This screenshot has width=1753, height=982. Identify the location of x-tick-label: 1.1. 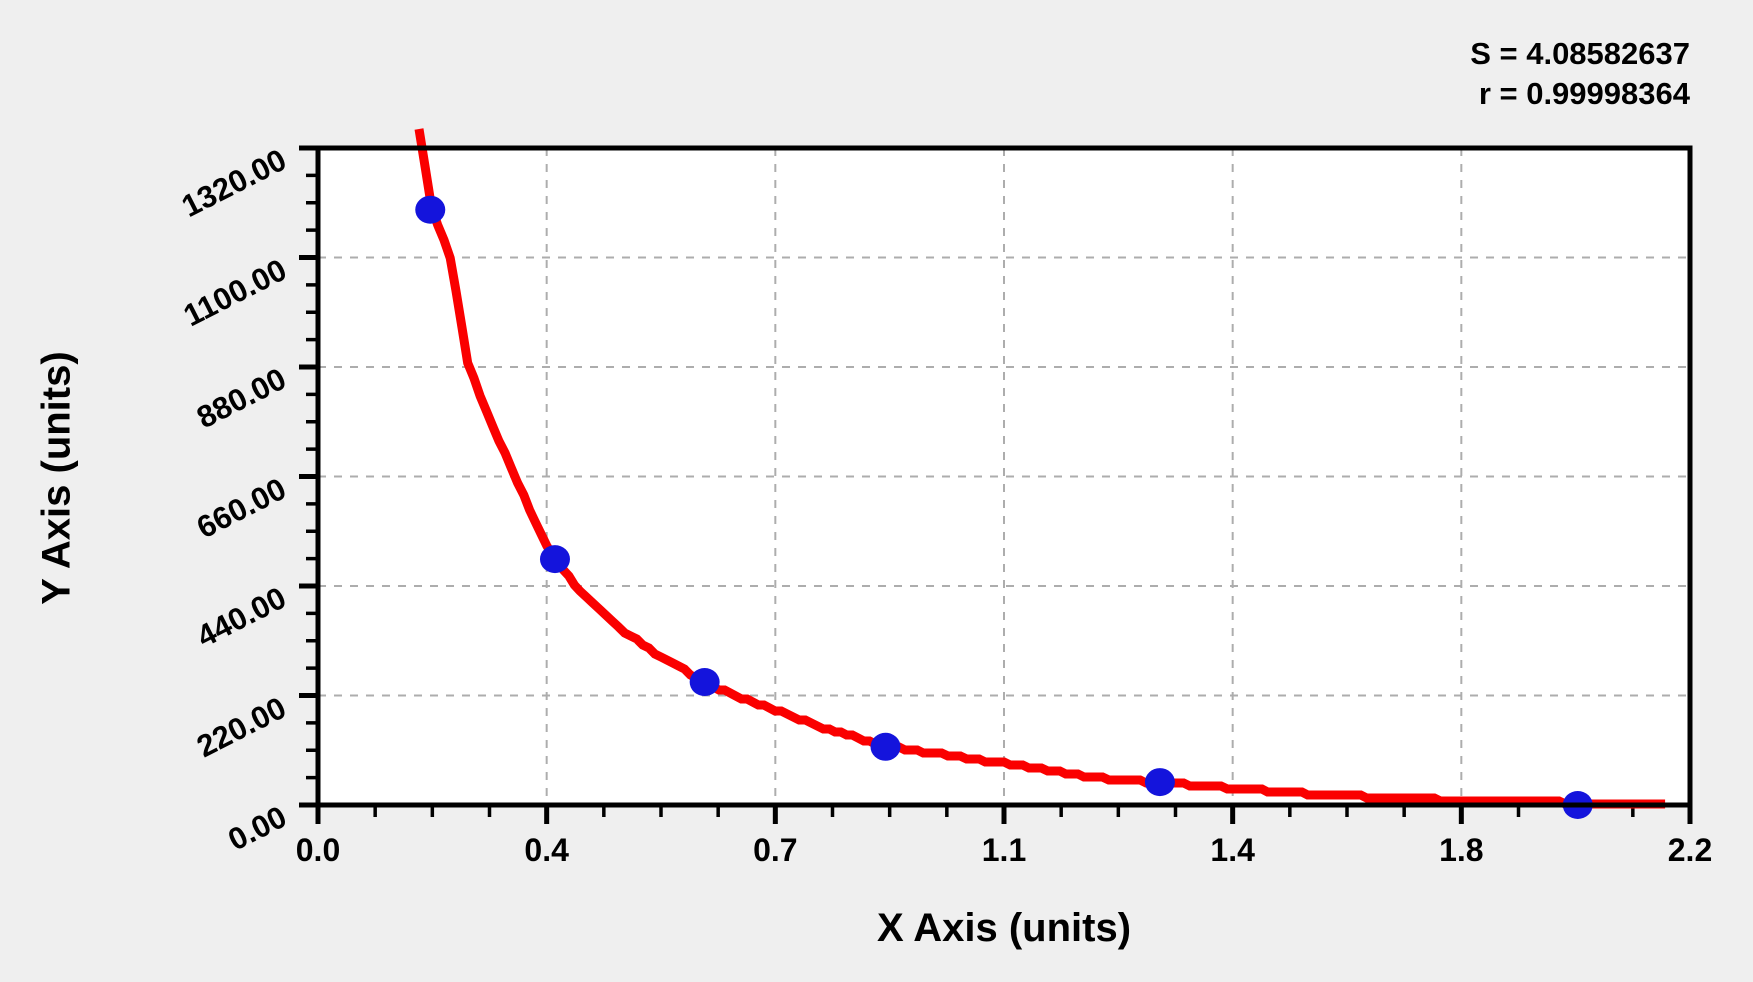
(1004, 850).